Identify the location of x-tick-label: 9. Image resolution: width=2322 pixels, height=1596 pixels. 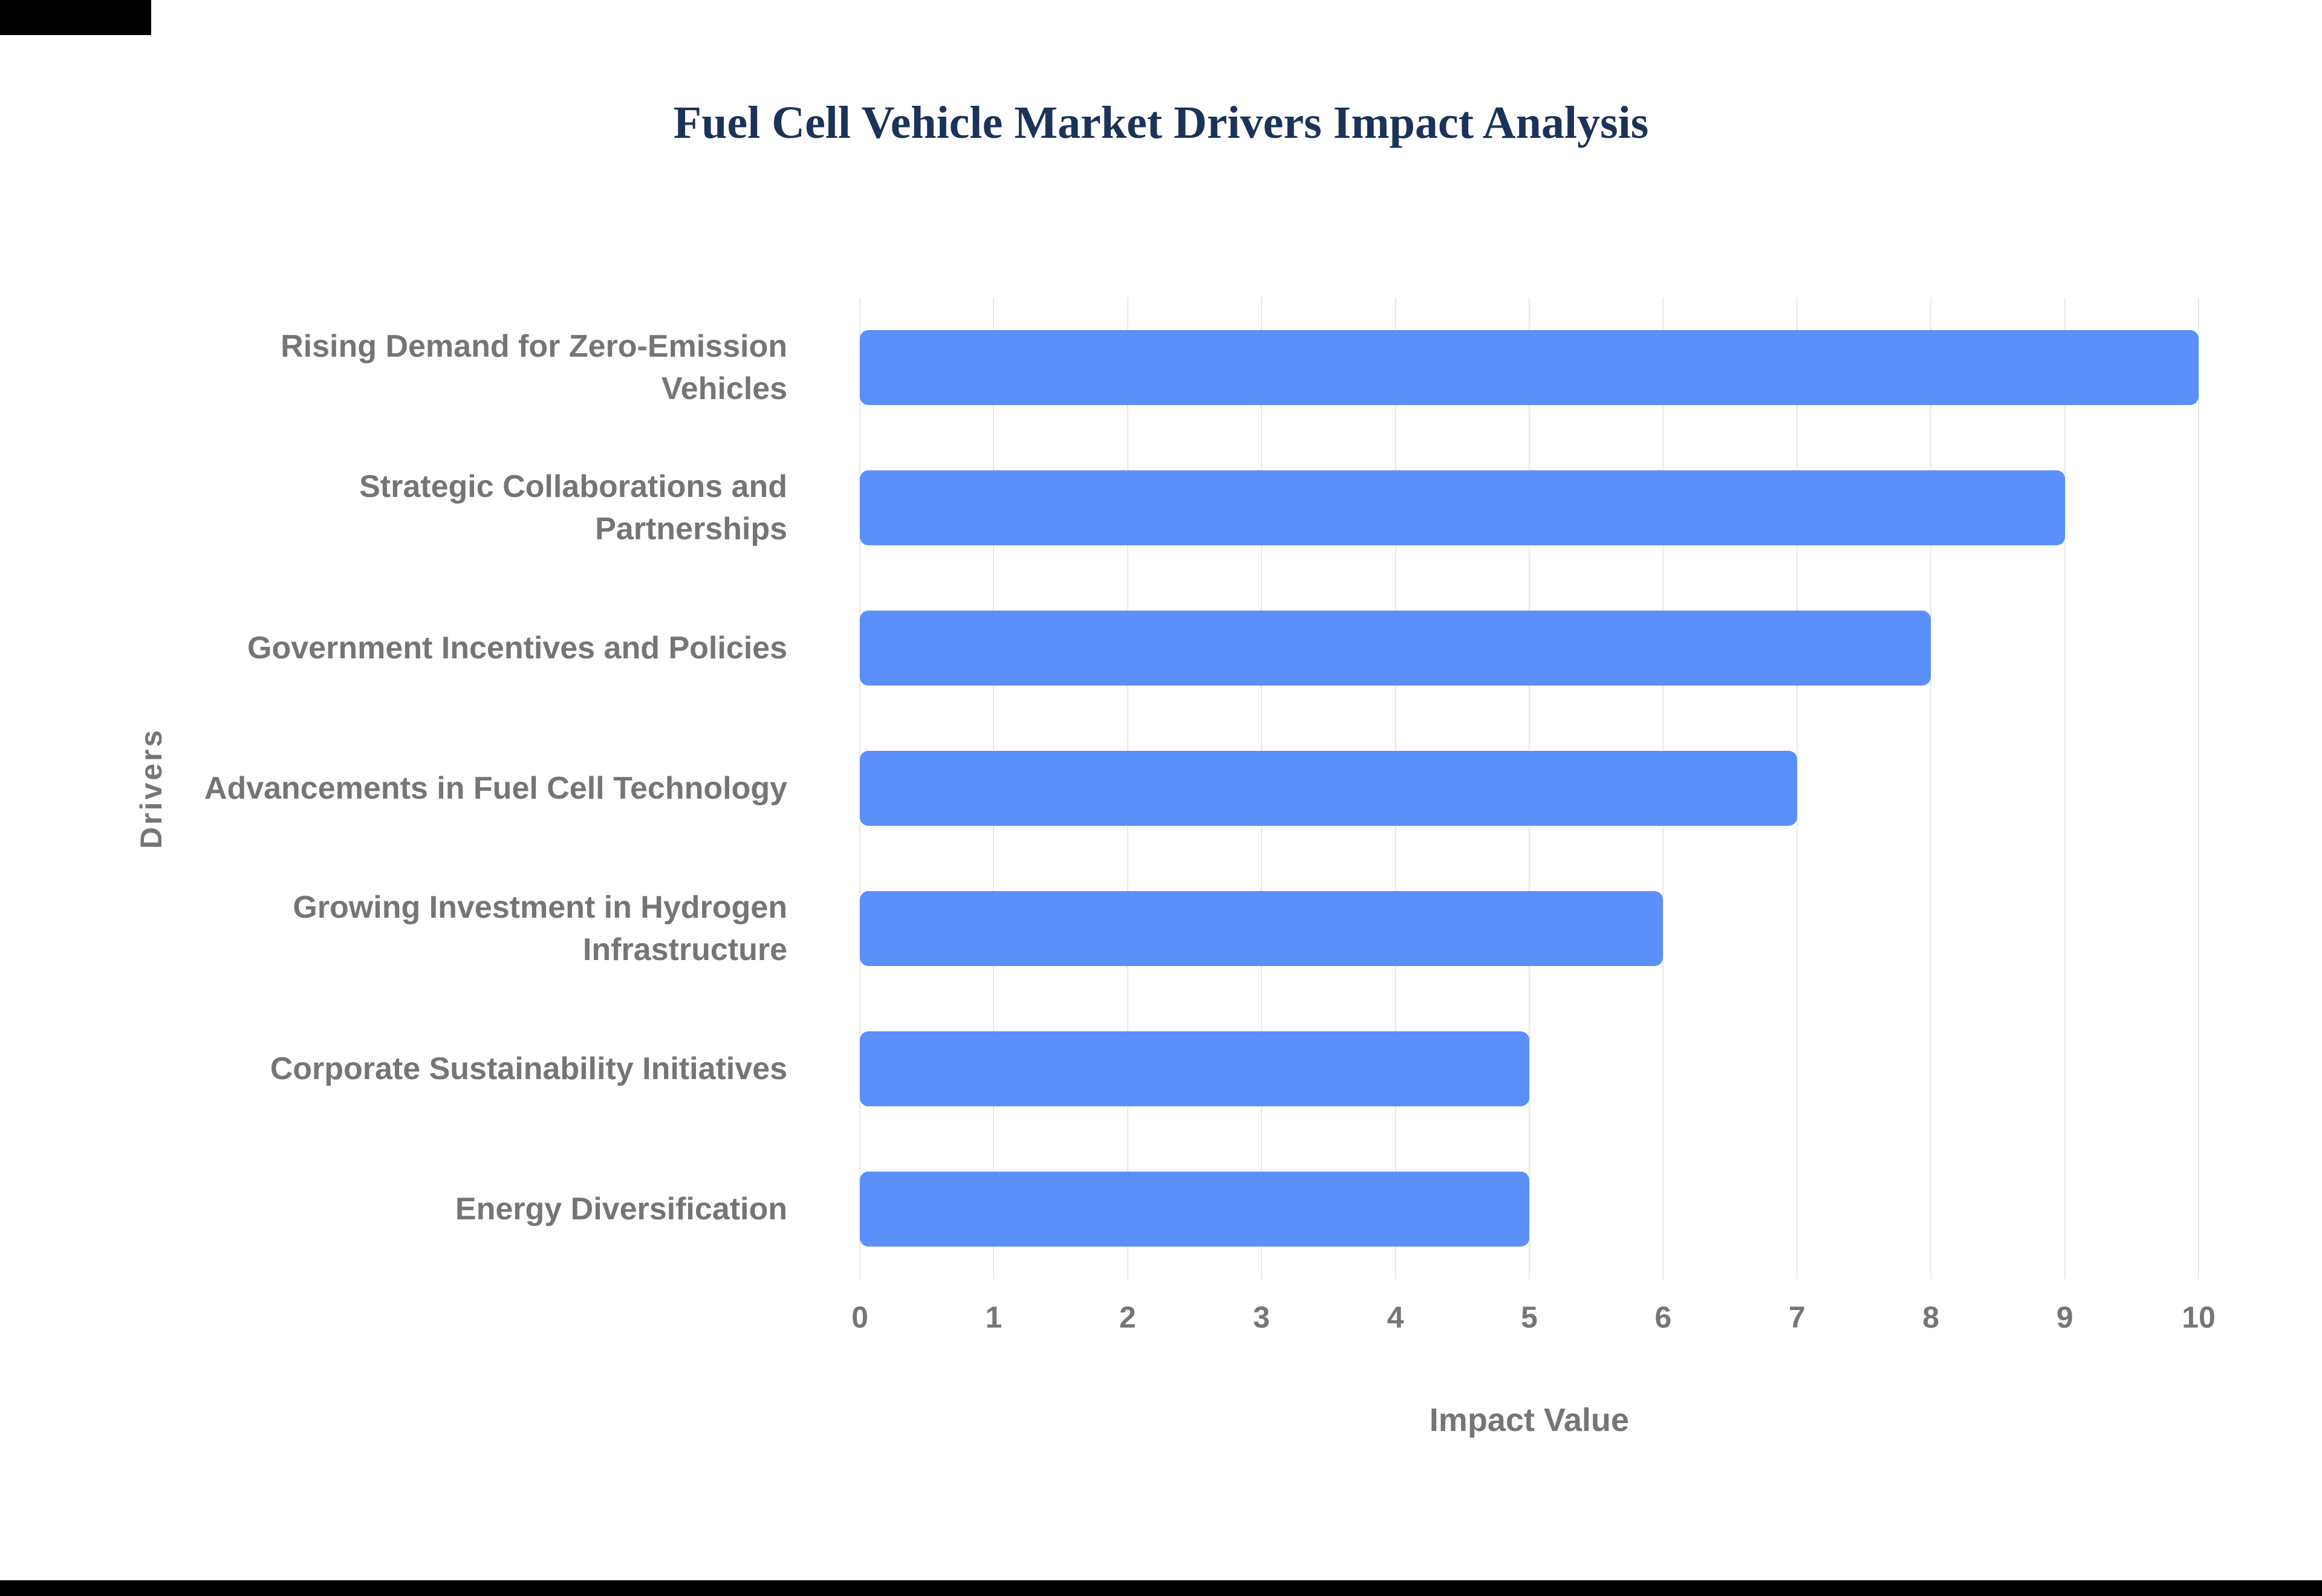
(2064, 1317).